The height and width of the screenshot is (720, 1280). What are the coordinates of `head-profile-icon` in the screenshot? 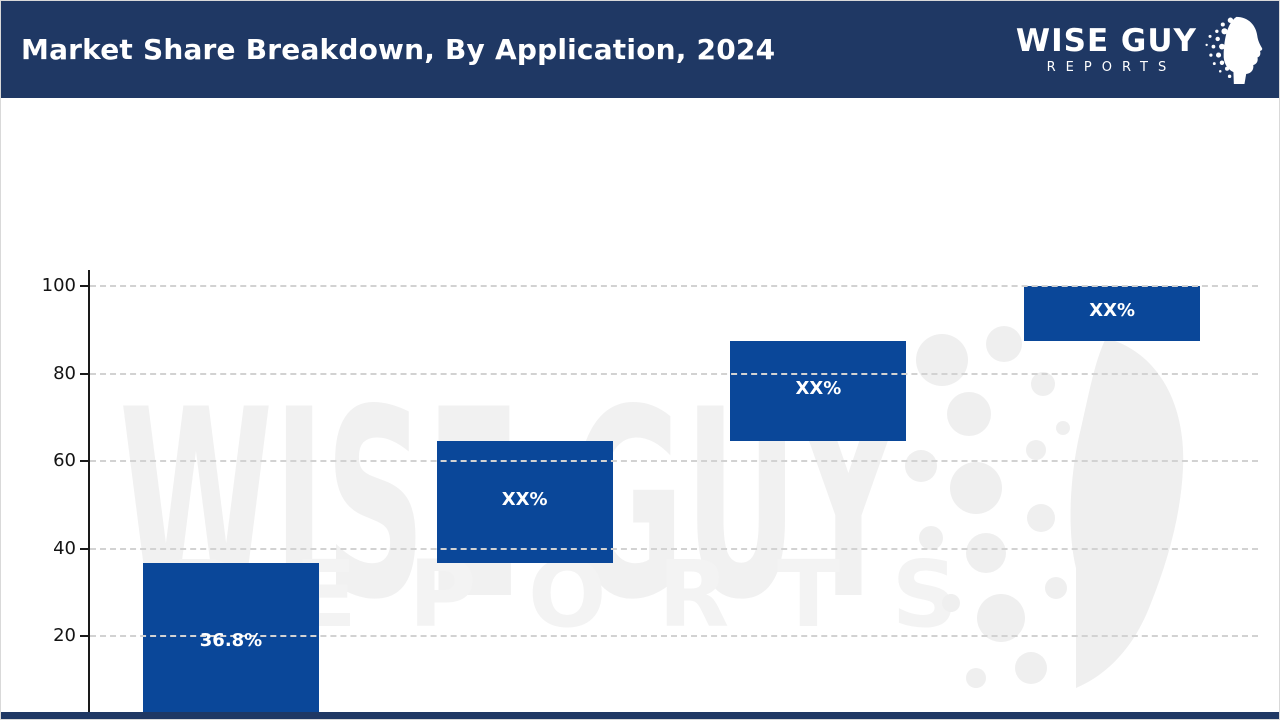 It's located at (1234, 50).